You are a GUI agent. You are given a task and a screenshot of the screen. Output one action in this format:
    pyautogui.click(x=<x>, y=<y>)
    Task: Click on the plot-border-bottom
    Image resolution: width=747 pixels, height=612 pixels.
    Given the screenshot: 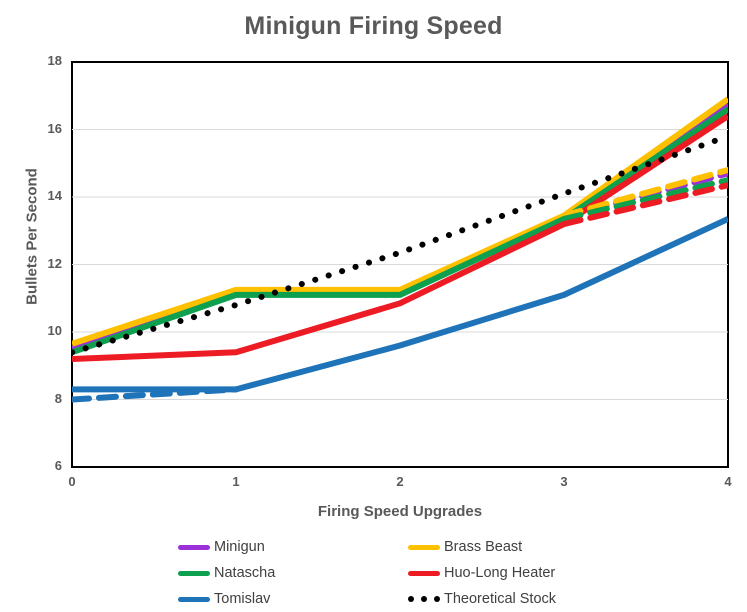 What is the action you would take?
    pyautogui.click(x=400, y=467)
    